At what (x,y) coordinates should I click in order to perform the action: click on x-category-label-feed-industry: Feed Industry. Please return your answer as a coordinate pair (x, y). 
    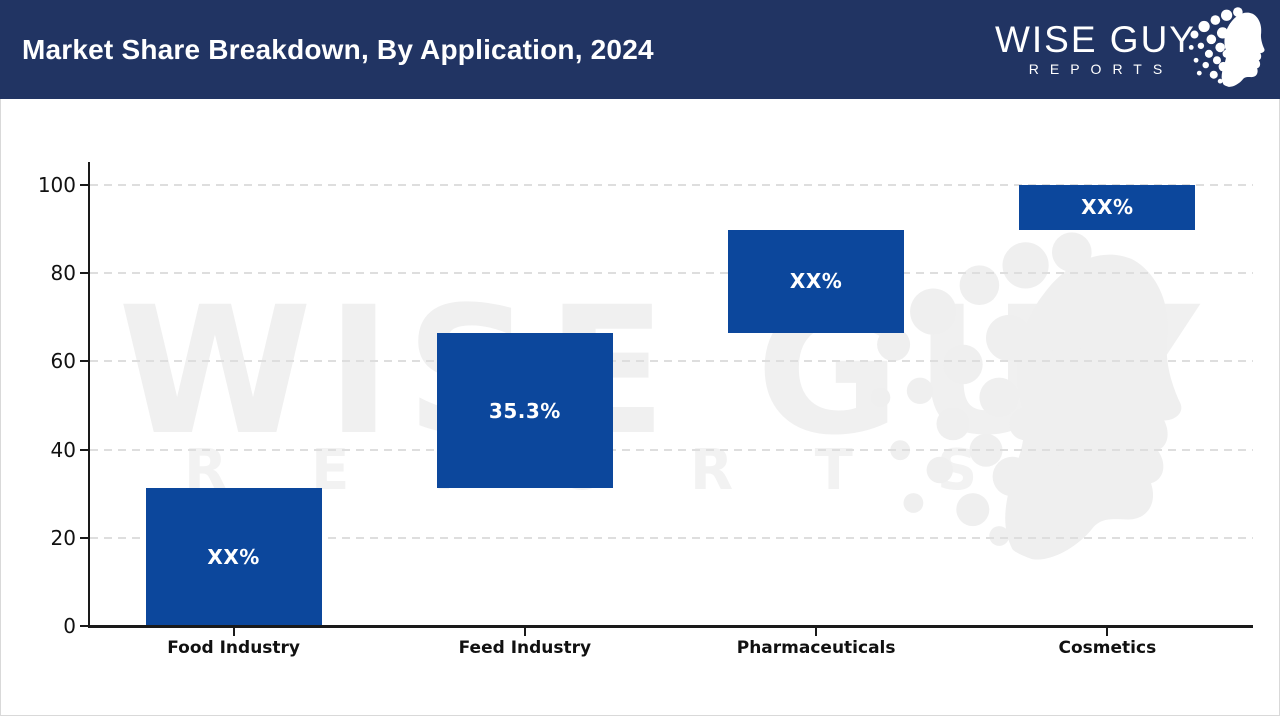
    Looking at the image, I should click on (525, 648).